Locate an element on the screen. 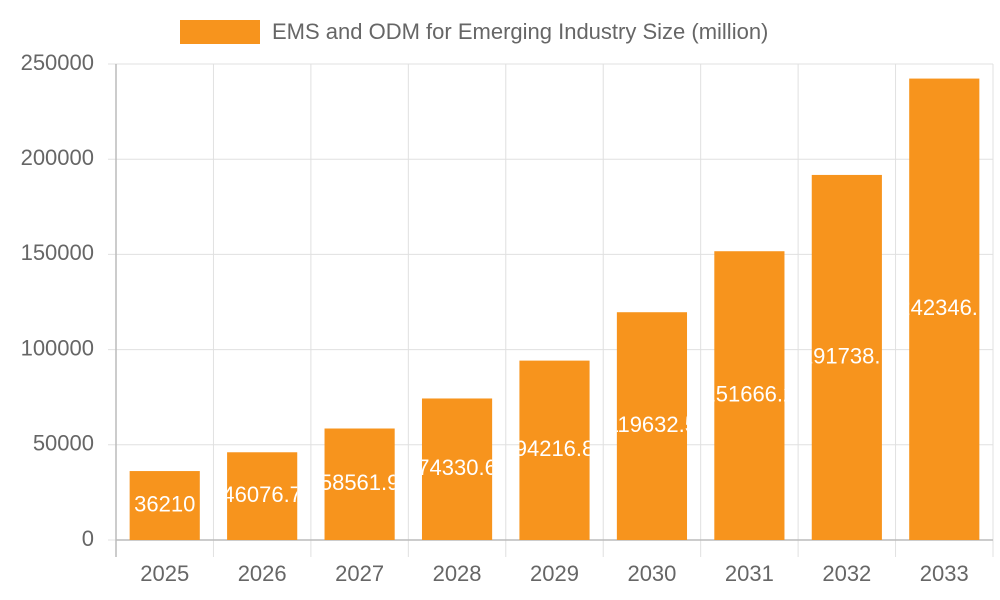  x-tick-label: 2032 is located at coordinates (846, 573).